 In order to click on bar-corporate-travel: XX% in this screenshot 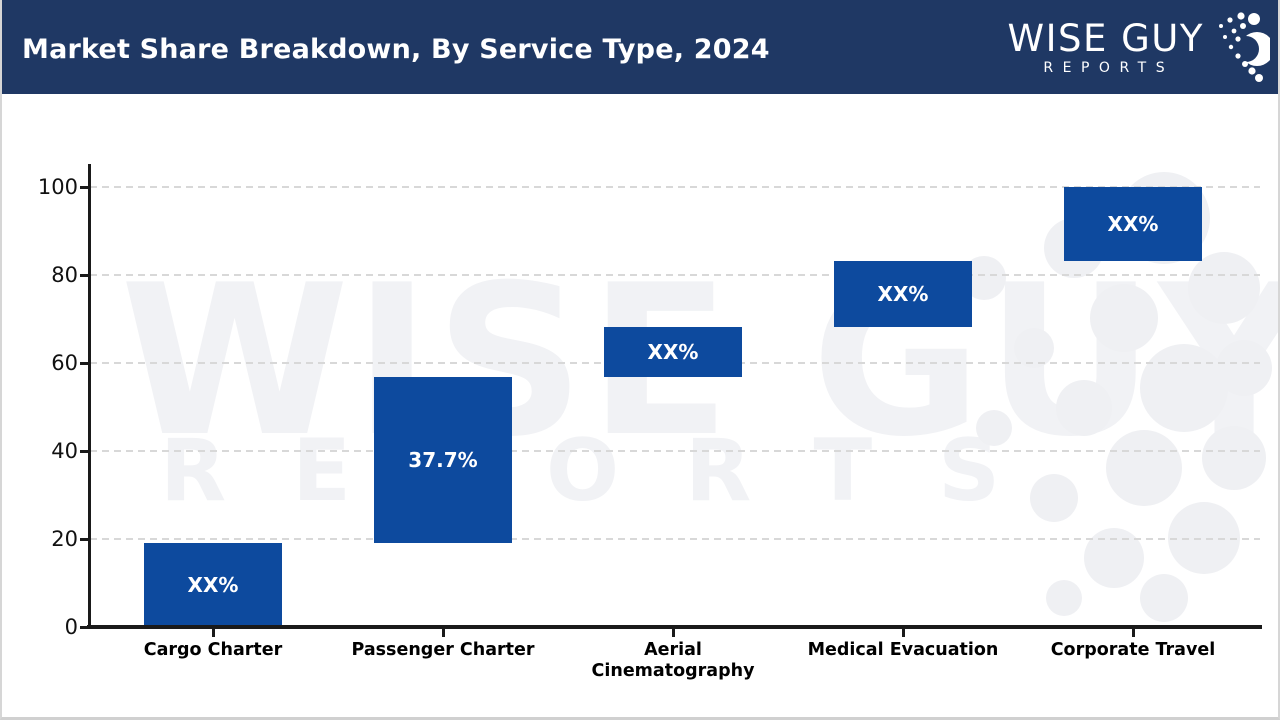, I will do `click(1133, 224)`.